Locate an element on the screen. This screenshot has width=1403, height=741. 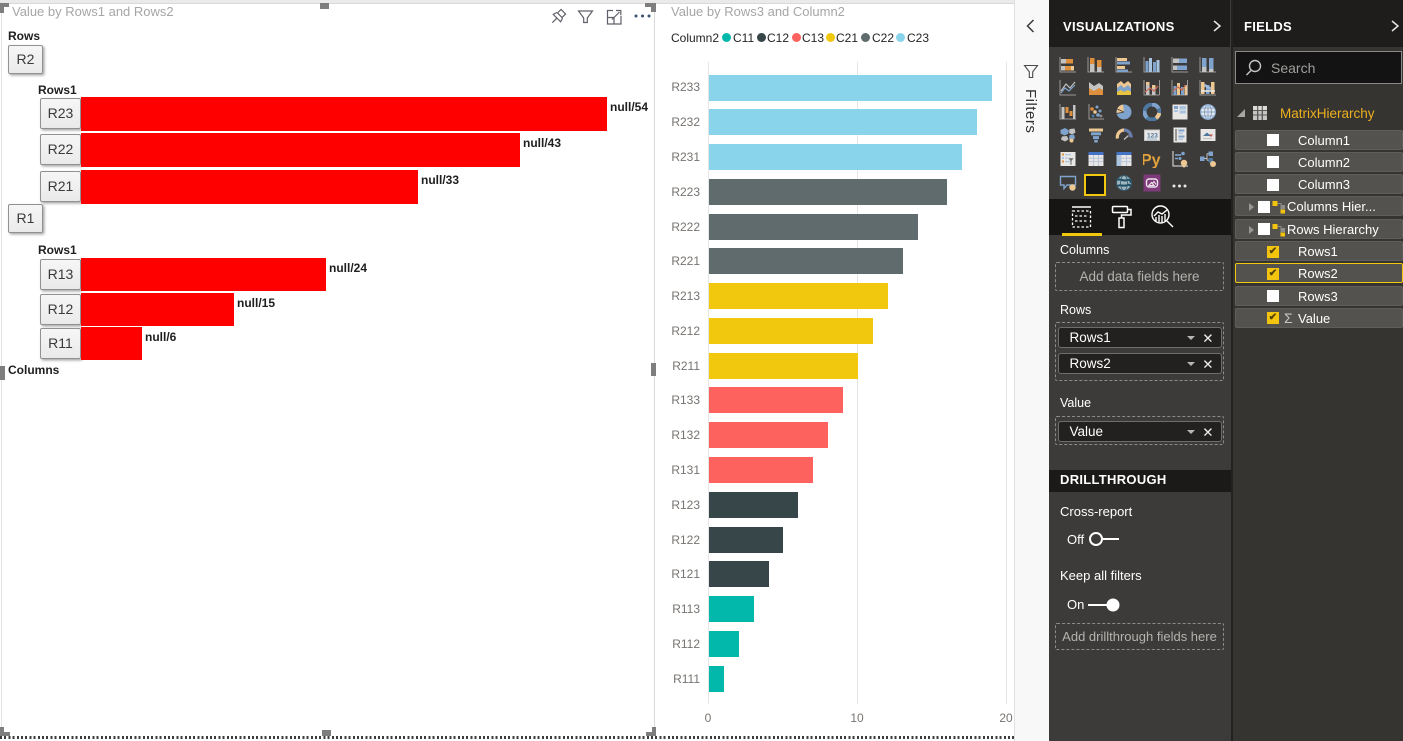
svg-text: Py is located at coordinates (1152, 160).